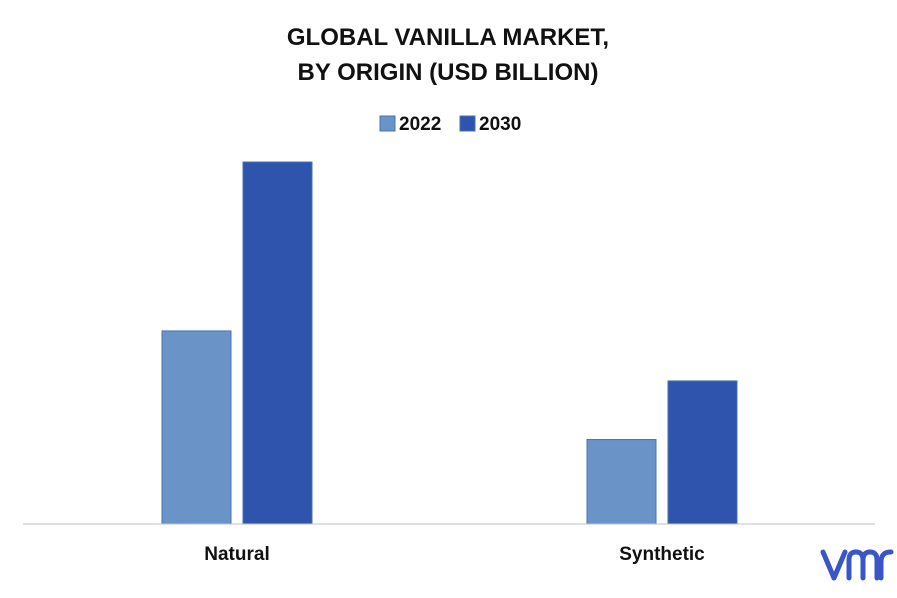 The width and height of the screenshot is (897, 598). Describe the element at coordinates (448, 72) in the screenshot. I see `chart-title-line-2: BY ORIGIN (USD BILLION)` at that location.